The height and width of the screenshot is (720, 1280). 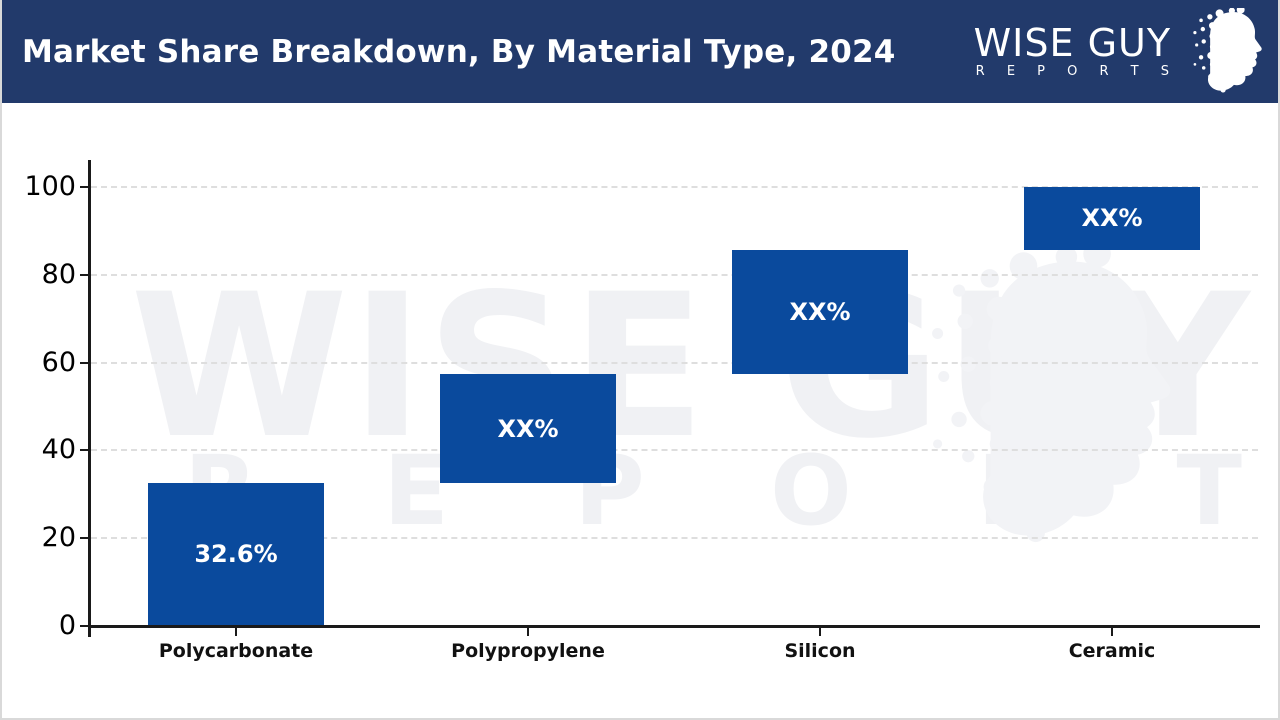 What do you see at coordinates (1227, 49) in the screenshot?
I see `logo-face-icon` at bounding box center [1227, 49].